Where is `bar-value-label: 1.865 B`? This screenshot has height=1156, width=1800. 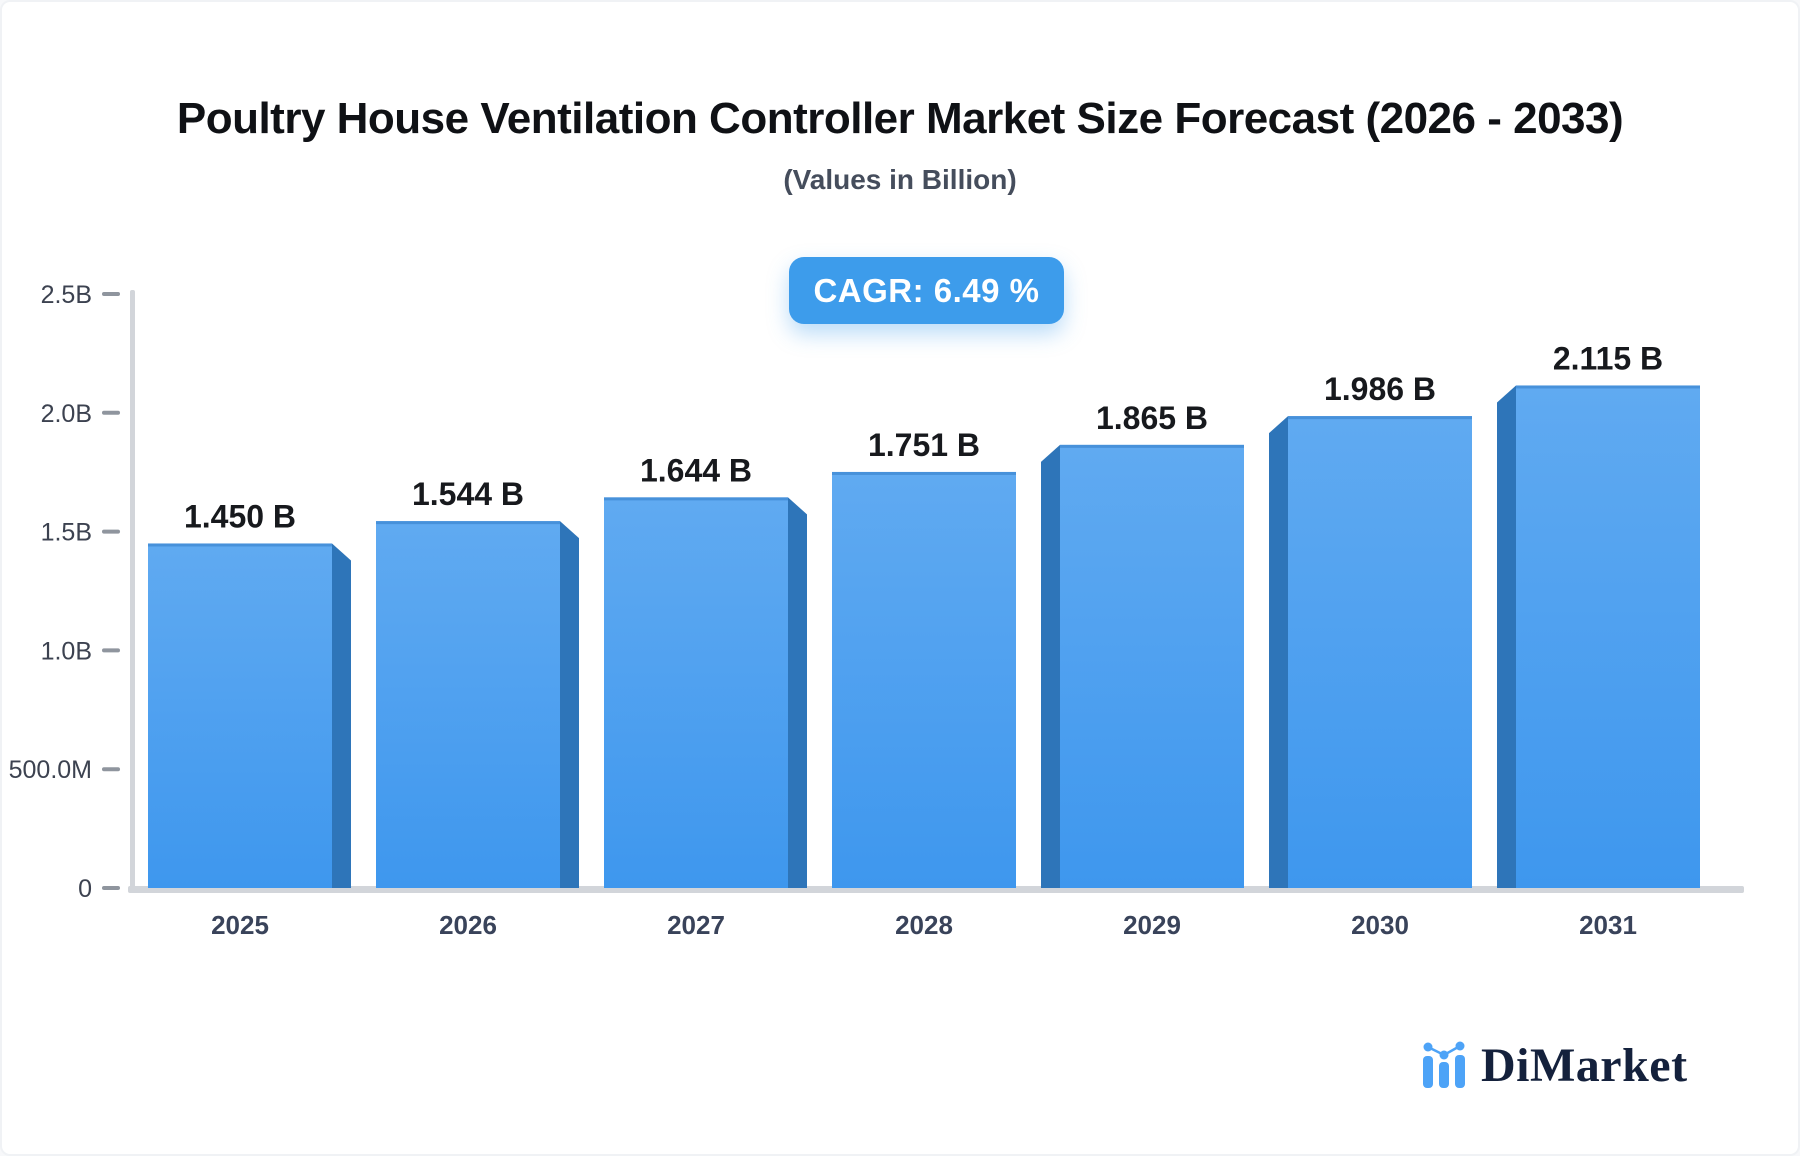
bar-value-label: 1.865 B is located at coordinates (1152, 418).